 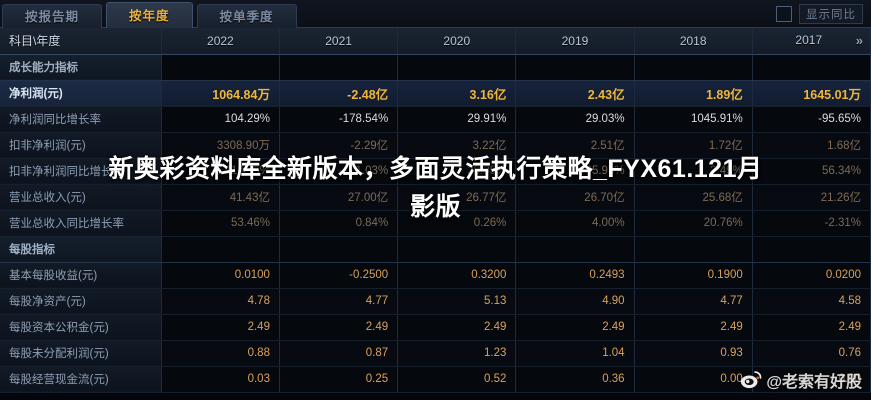 I want to click on cell-value: 29.03%, so click(x=575, y=119).